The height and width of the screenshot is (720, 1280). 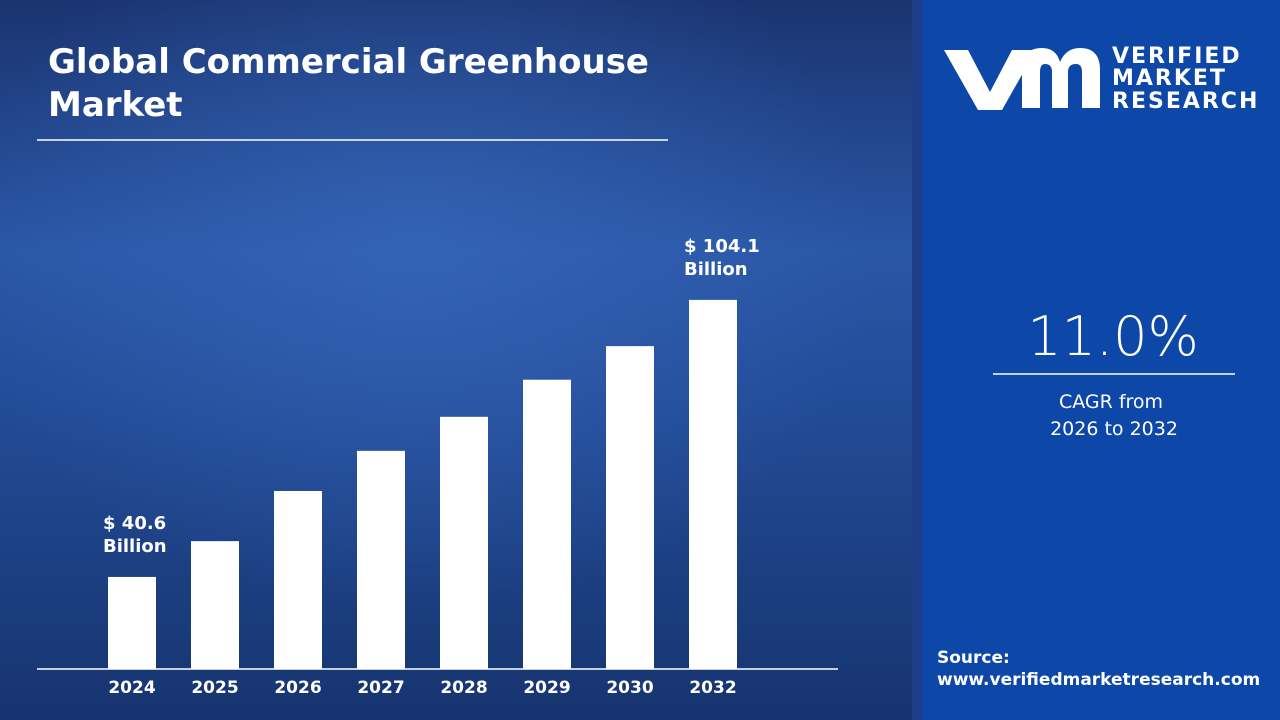 What do you see at coordinates (1111, 402) in the screenshot?
I see `cagr-caption: CAGR from` at bounding box center [1111, 402].